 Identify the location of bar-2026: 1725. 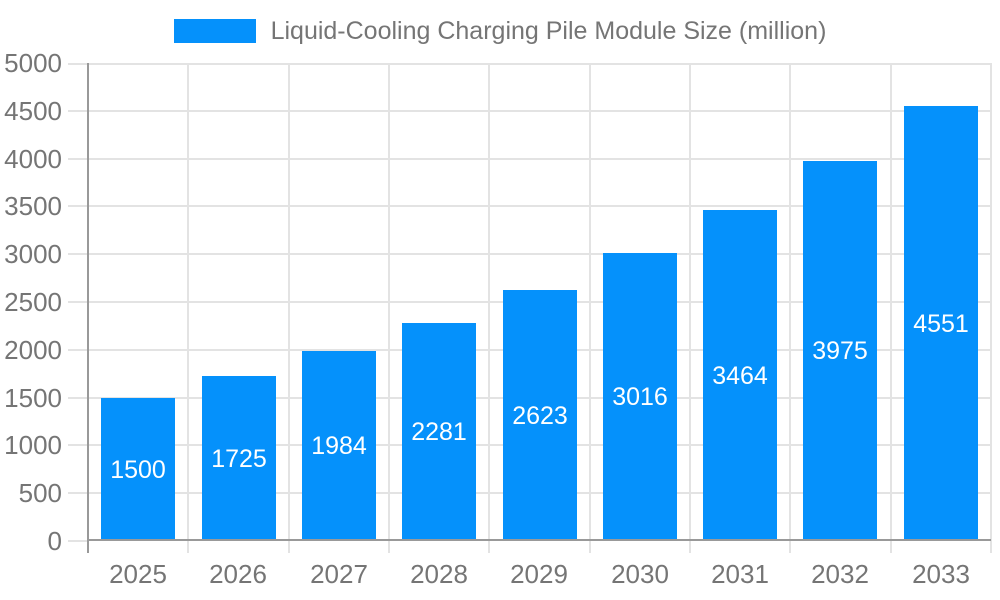
(239, 458).